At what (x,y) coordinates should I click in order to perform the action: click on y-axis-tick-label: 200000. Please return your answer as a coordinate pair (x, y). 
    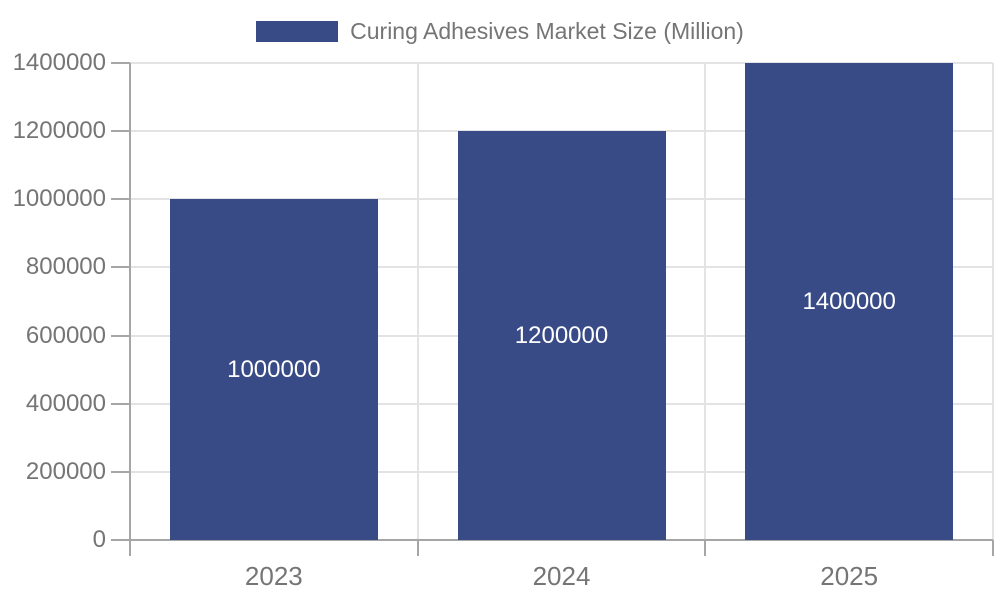
    Looking at the image, I should click on (65, 471).